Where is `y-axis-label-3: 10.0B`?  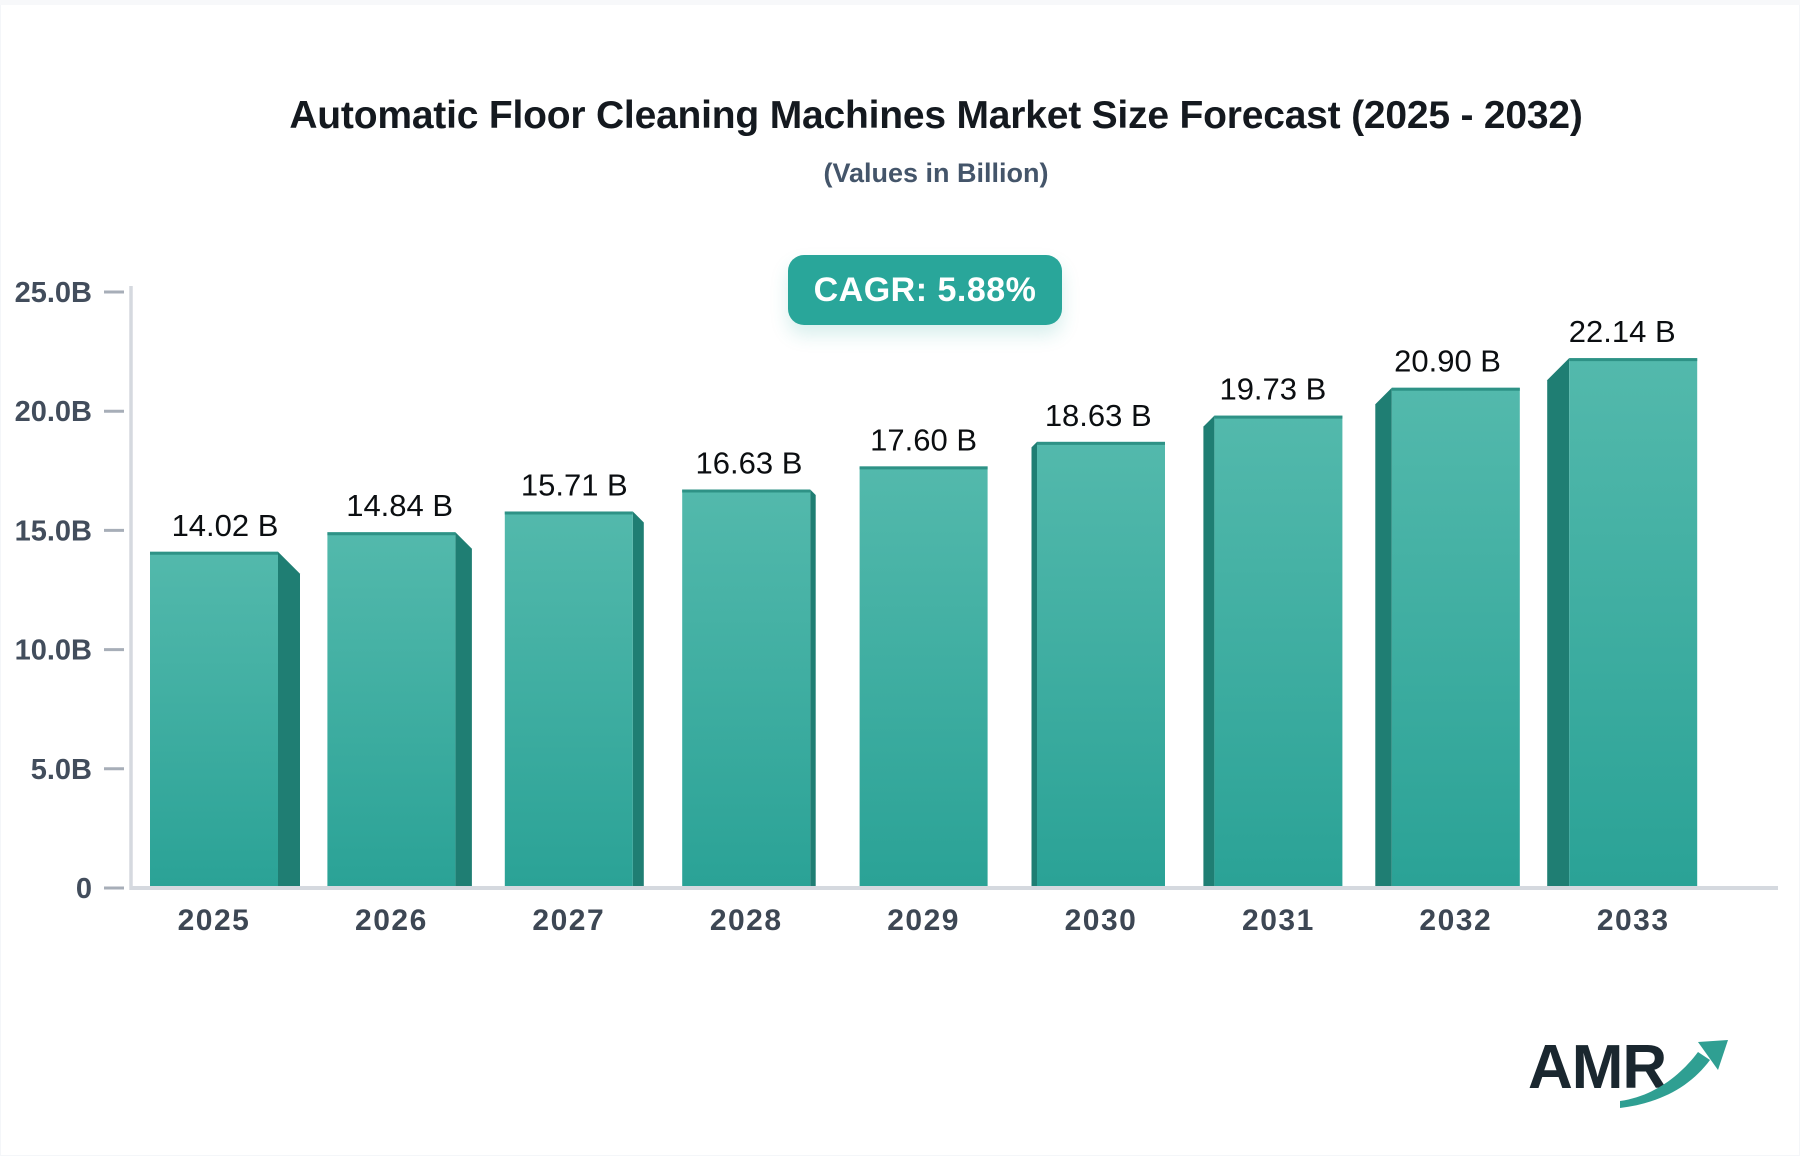 y-axis-label-3: 10.0B is located at coordinates (53, 651).